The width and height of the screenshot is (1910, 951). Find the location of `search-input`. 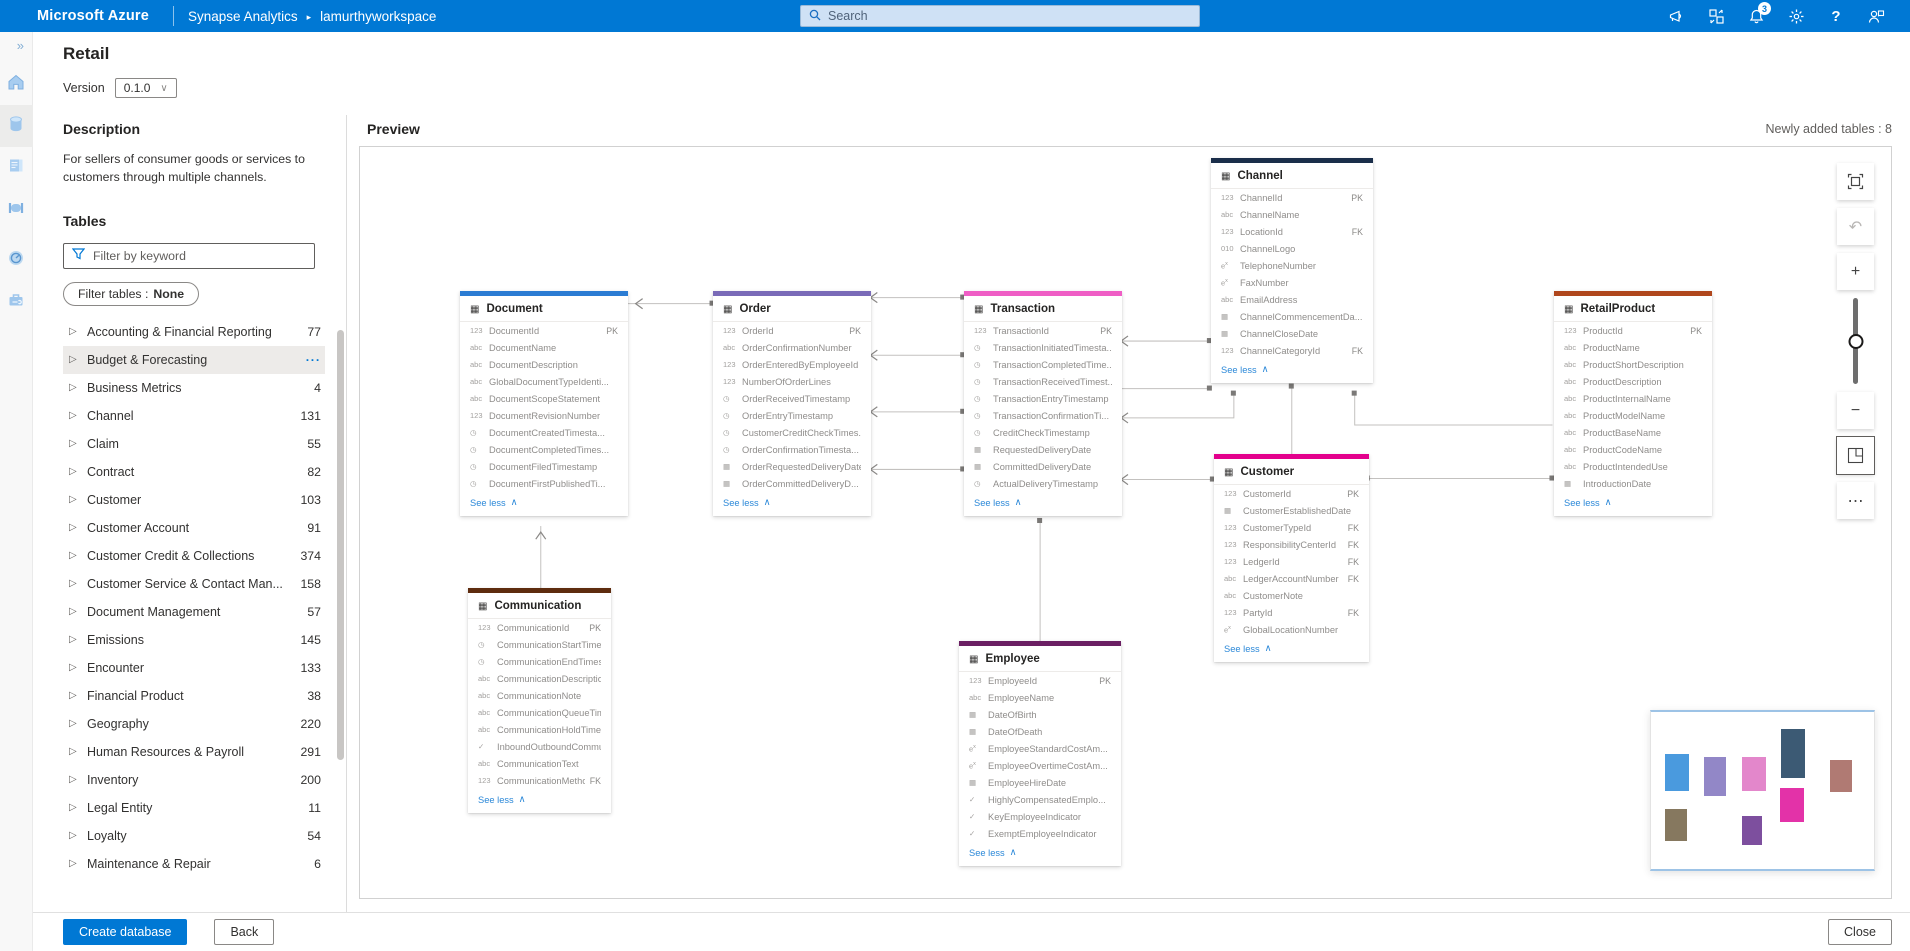

search-input is located at coordinates (1009, 16).